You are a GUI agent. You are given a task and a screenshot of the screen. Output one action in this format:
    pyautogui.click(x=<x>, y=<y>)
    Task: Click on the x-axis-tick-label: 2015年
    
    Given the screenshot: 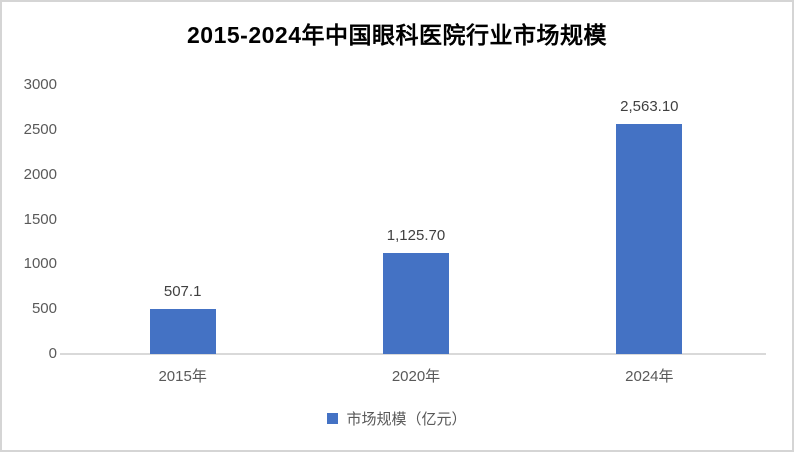 What is the action you would take?
    pyautogui.click(x=182, y=376)
    